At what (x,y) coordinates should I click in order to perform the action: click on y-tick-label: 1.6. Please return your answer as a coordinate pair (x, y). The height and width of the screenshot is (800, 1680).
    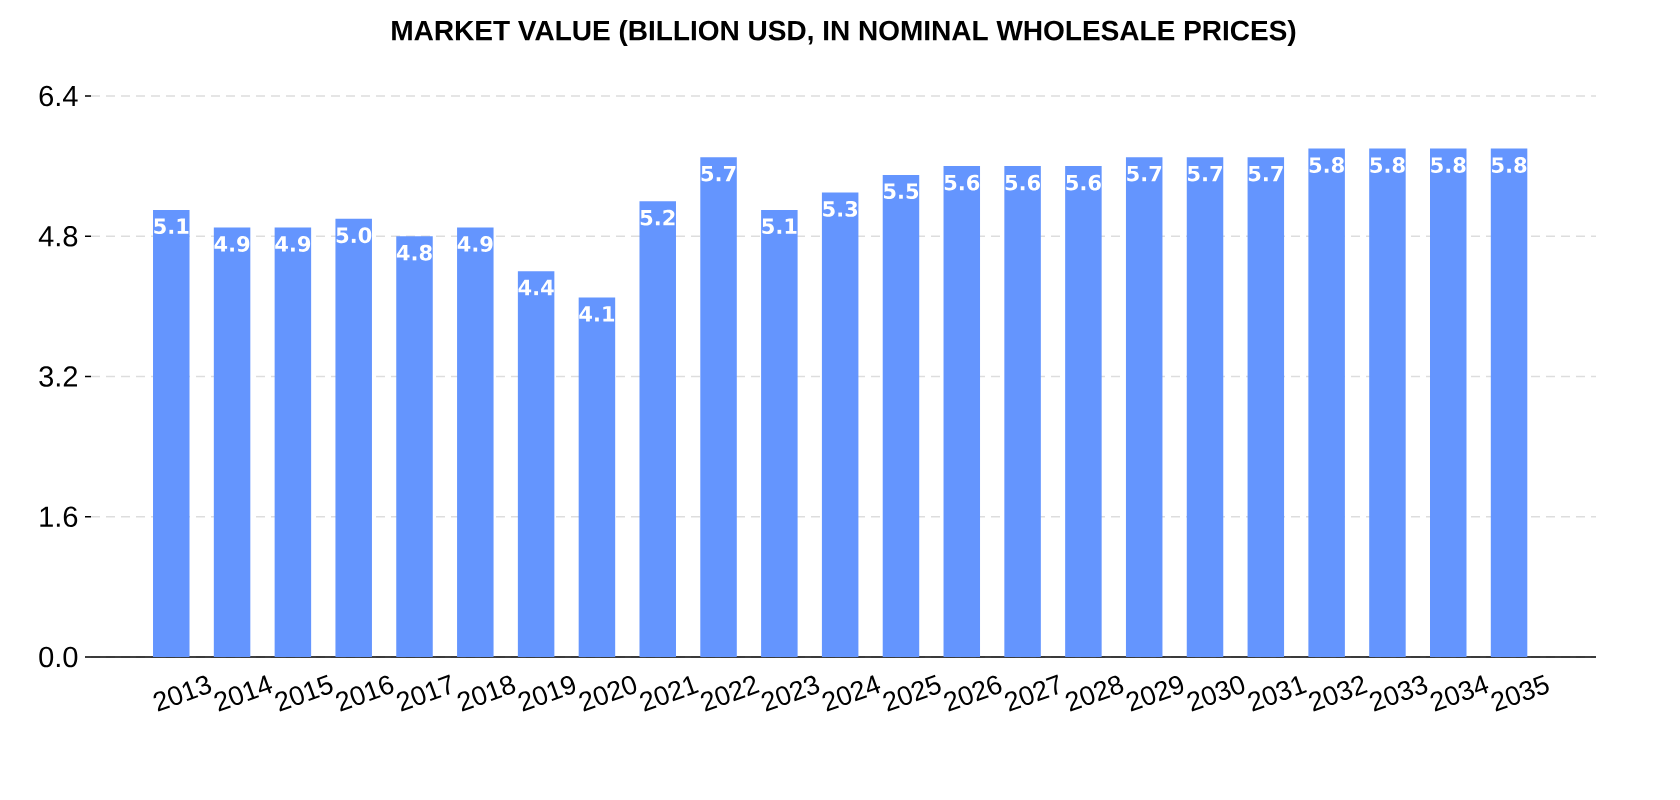
    Looking at the image, I should click on (59, 517).